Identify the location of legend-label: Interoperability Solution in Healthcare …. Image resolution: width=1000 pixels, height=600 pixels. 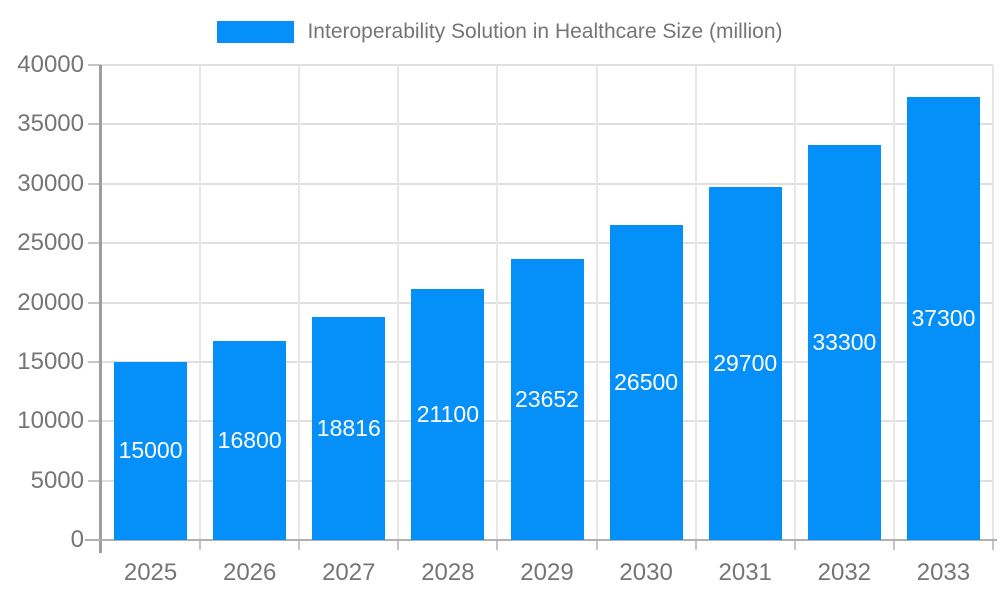
(545, 31).